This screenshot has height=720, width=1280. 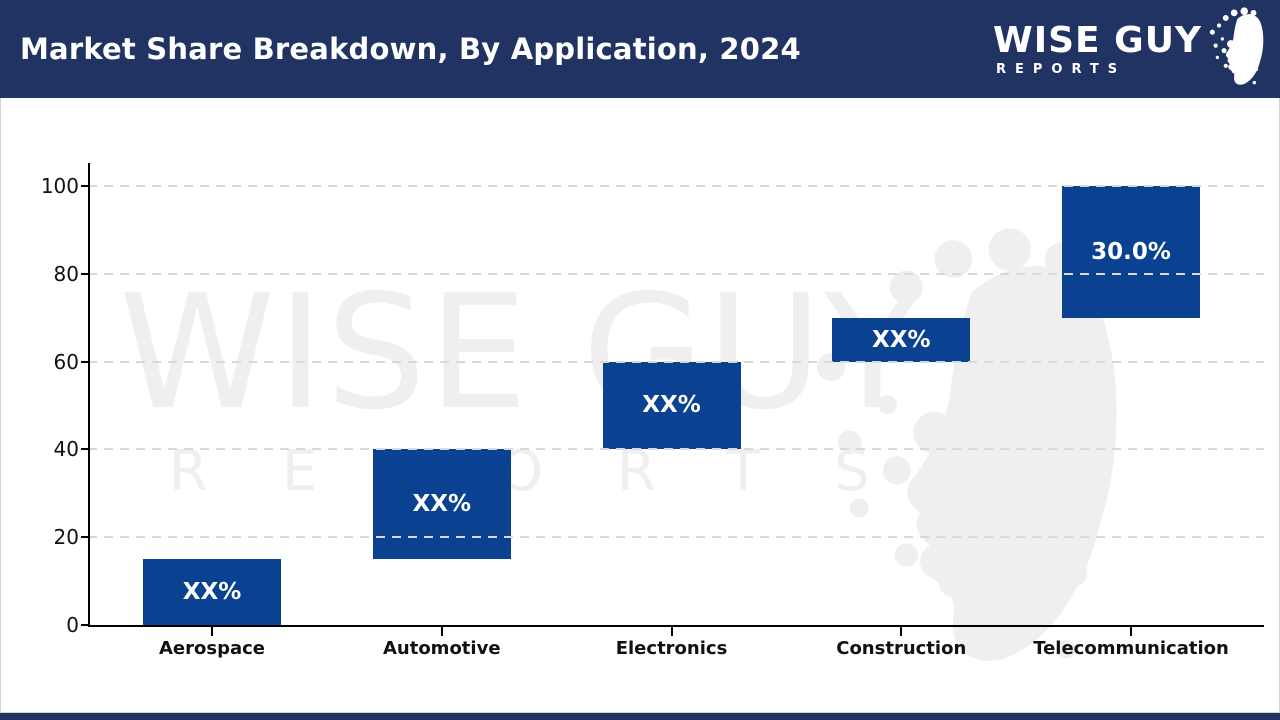 What do you see at coordinates (66, 449) in the screenshot?
I see `y-tick-label: 40` at bounding box center [66, 449].